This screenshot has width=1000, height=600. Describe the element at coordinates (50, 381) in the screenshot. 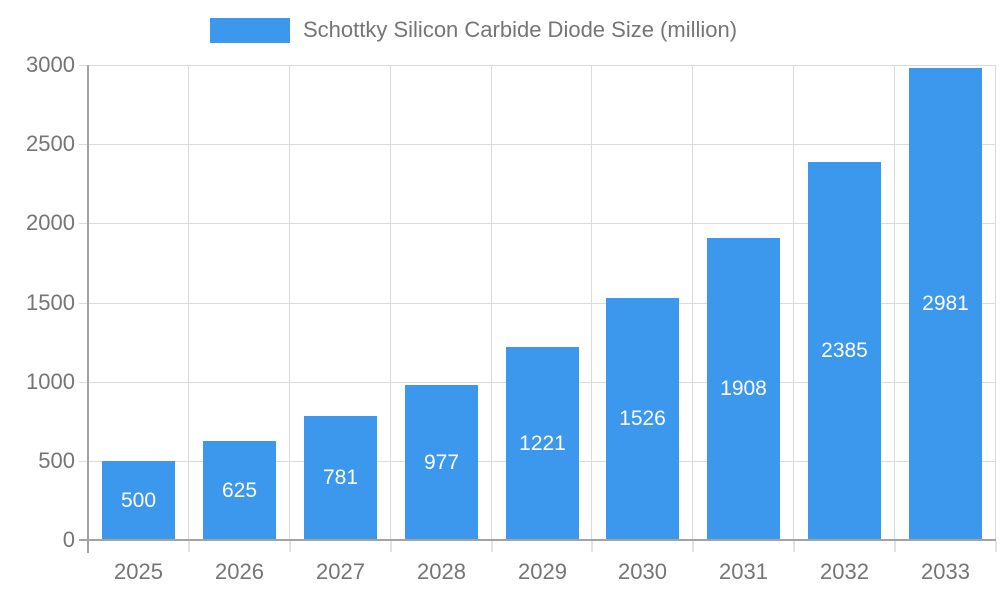

I see `y-axis-tick-label: 1000` at that location.